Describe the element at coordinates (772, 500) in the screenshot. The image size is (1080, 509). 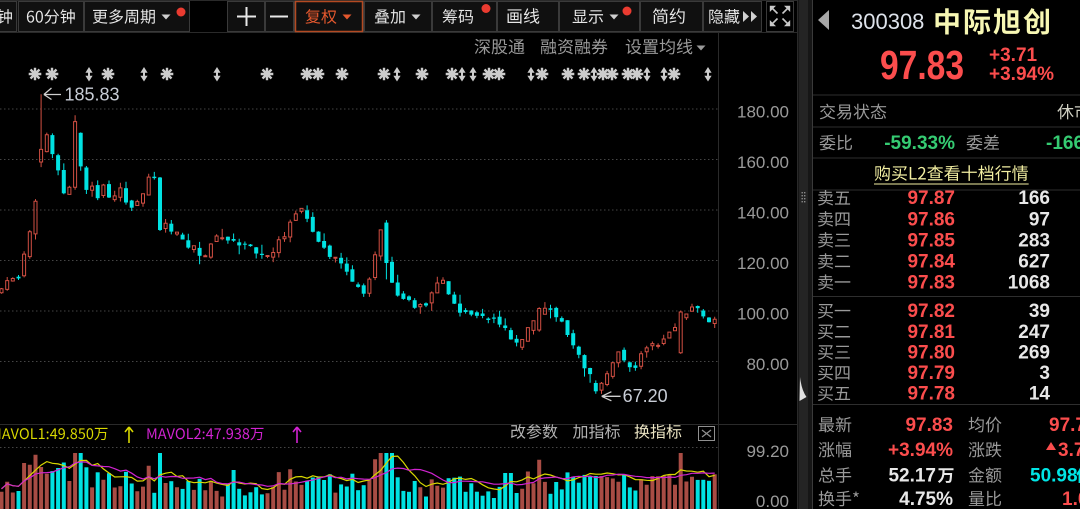
I see `svg-text: 0.00` at that location.